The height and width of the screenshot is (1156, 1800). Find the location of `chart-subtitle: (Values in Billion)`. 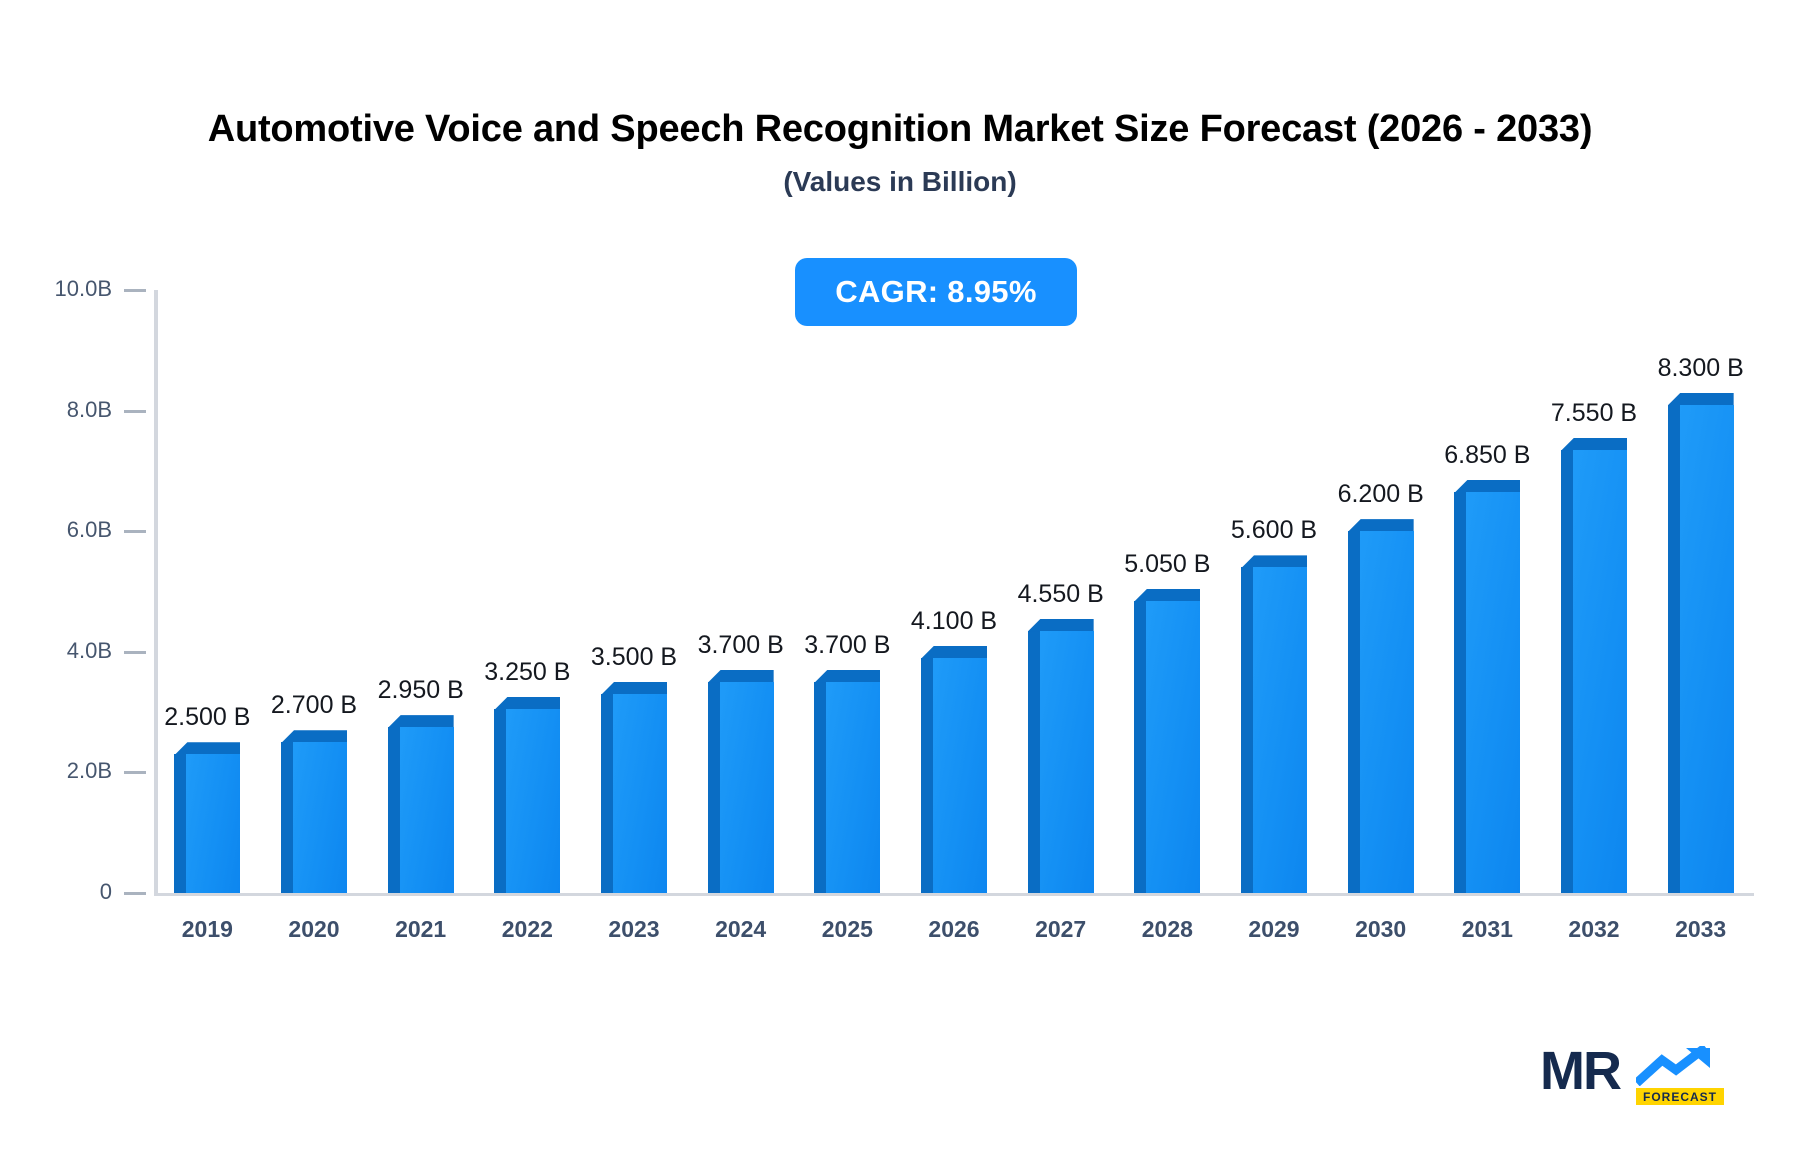

chart-subtitle: (Values in Billion) is located at coordinates (900, 181).